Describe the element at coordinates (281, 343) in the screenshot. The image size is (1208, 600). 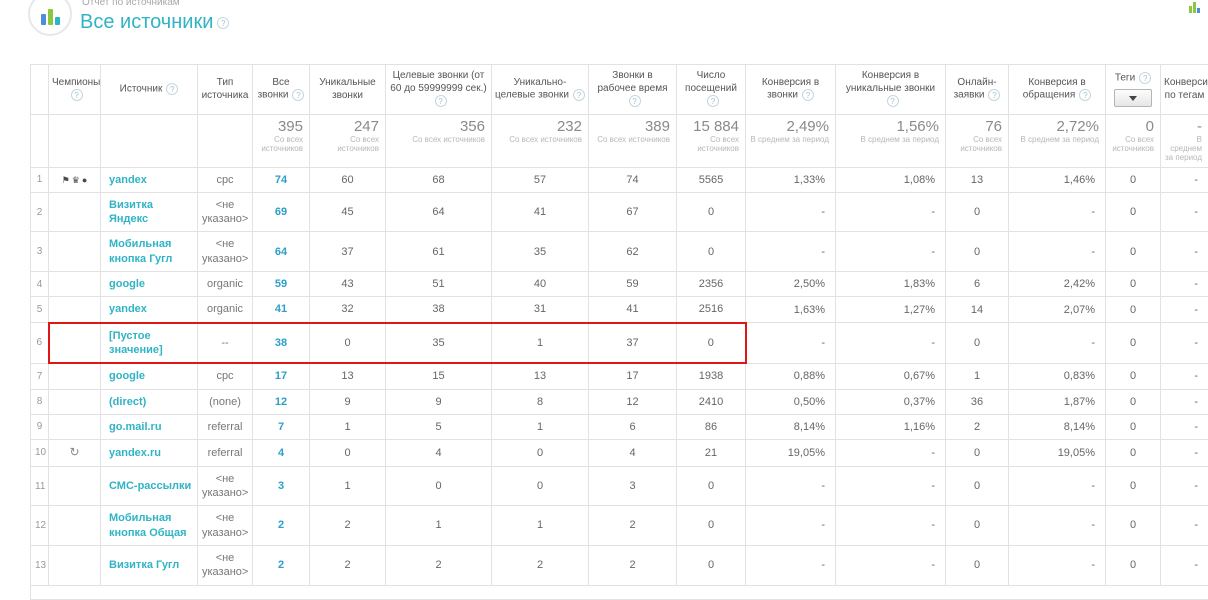
I see `calls-value-link: 38` at that location.